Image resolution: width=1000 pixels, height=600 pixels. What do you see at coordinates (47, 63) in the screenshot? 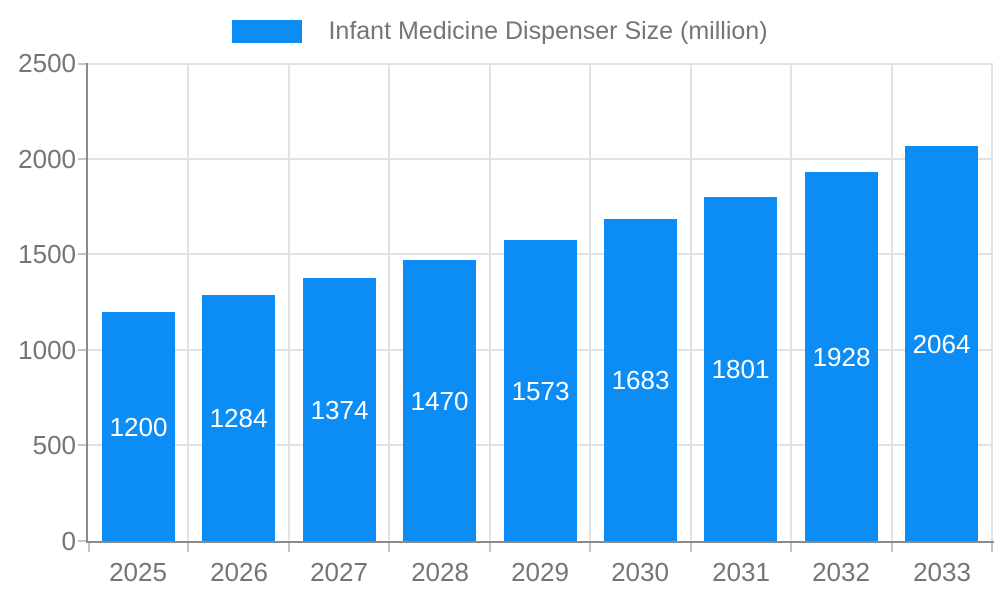
I see `y-axis-label: 2500` at bounding box center [47, 63].